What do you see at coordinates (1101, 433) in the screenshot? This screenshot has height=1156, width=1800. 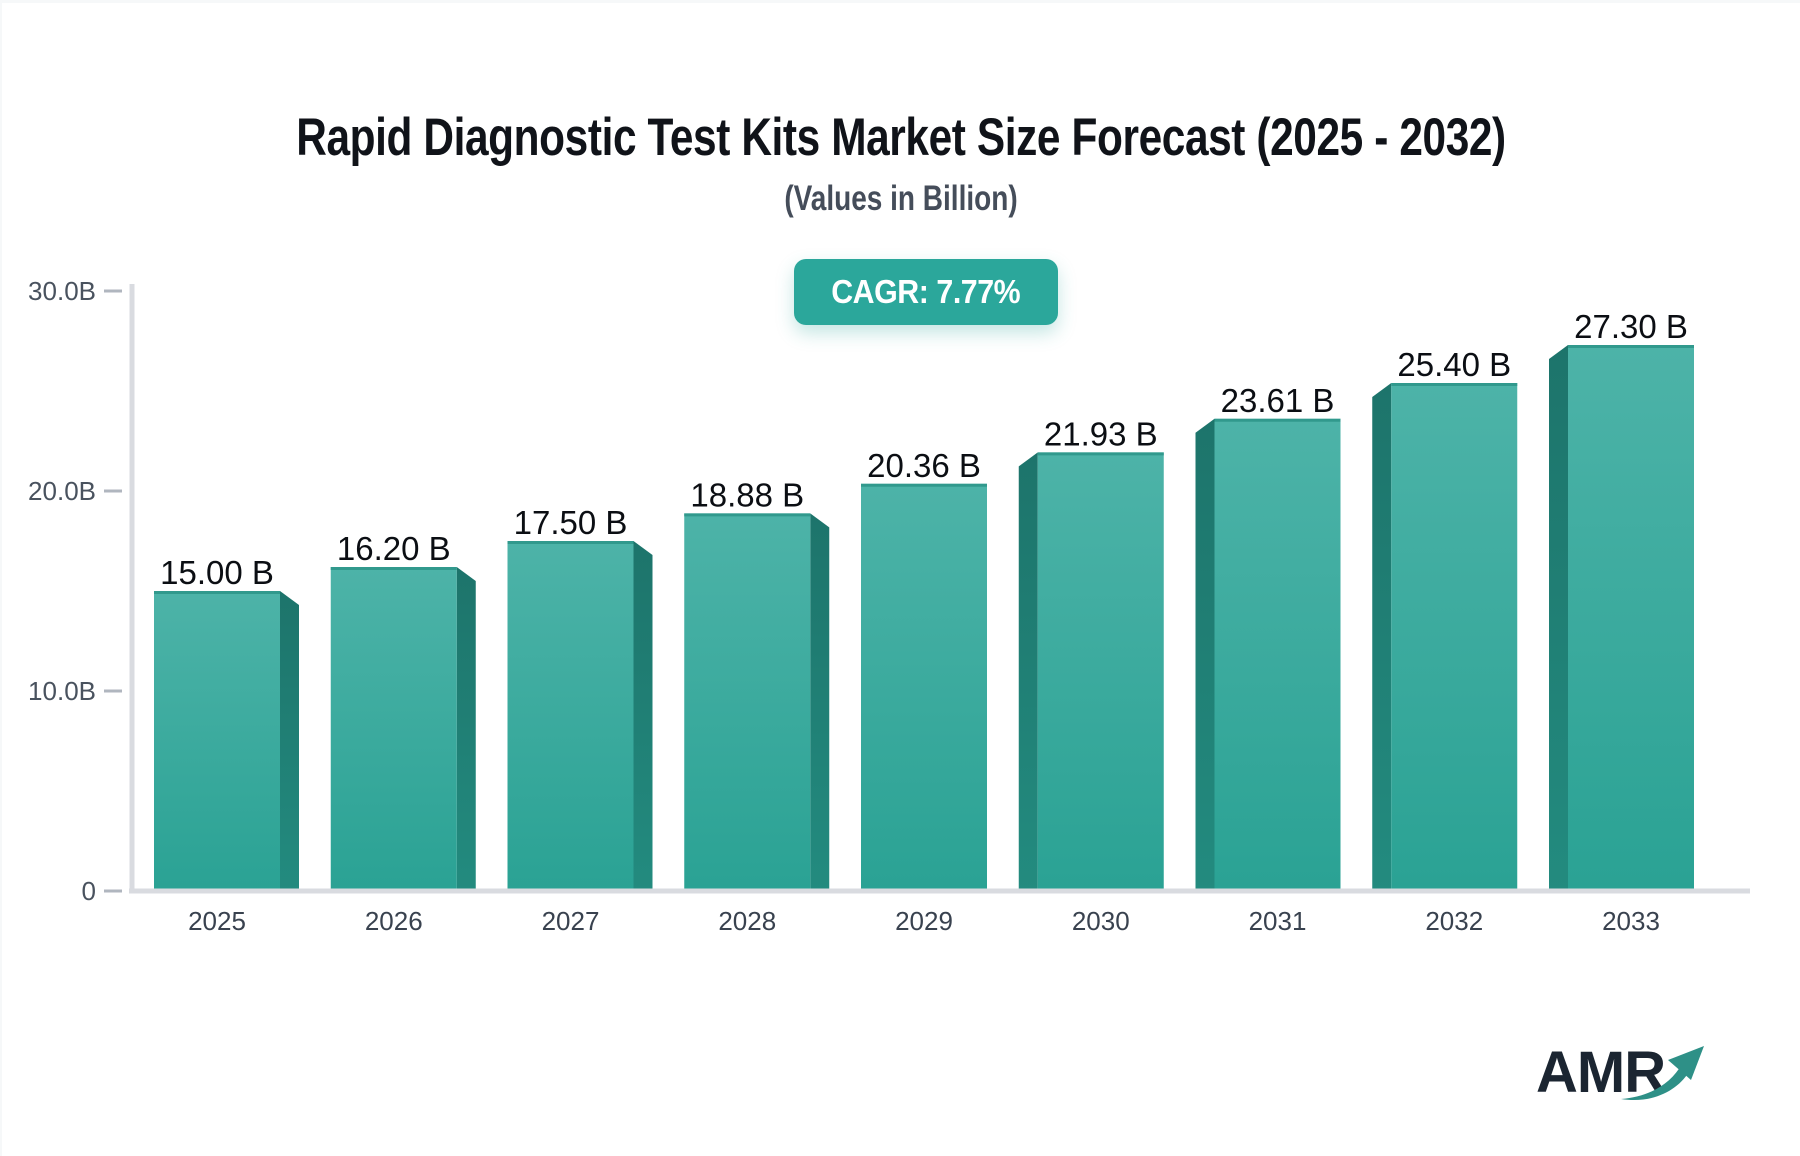 I see `bar-value-label: 21.93 B` at bounding box center [1101, 433].